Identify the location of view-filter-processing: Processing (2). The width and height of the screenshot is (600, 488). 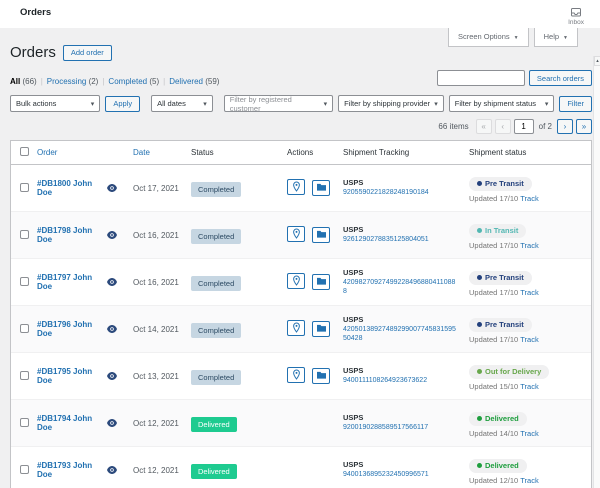
(72, 81).